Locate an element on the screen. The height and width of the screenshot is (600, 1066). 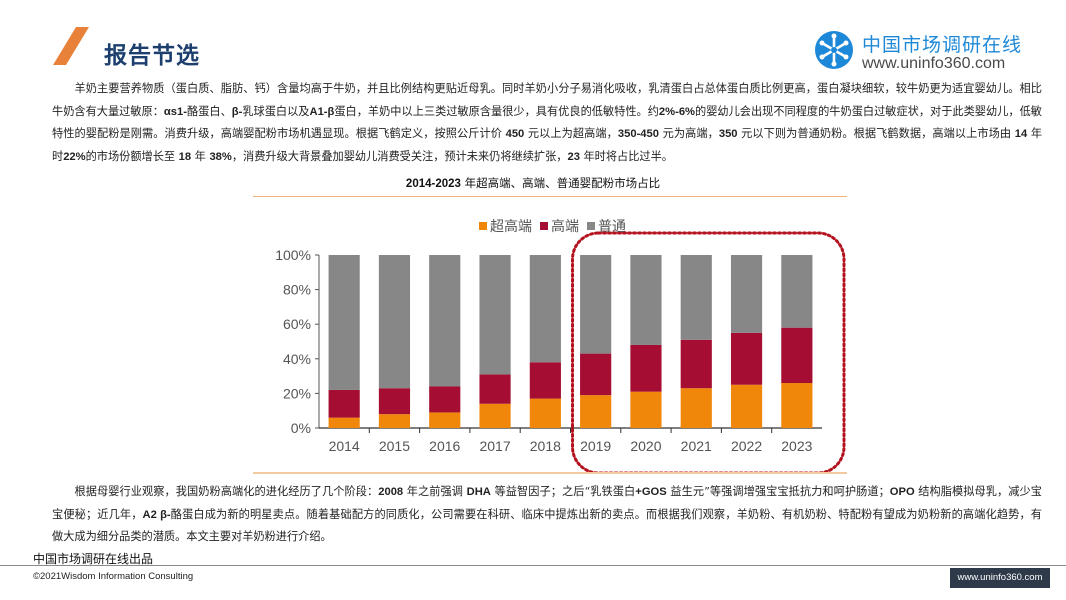
chart-title: 2014-2023 年超高端、高端、普通婴配粉市场占比 is located at coordinates (533, 183).